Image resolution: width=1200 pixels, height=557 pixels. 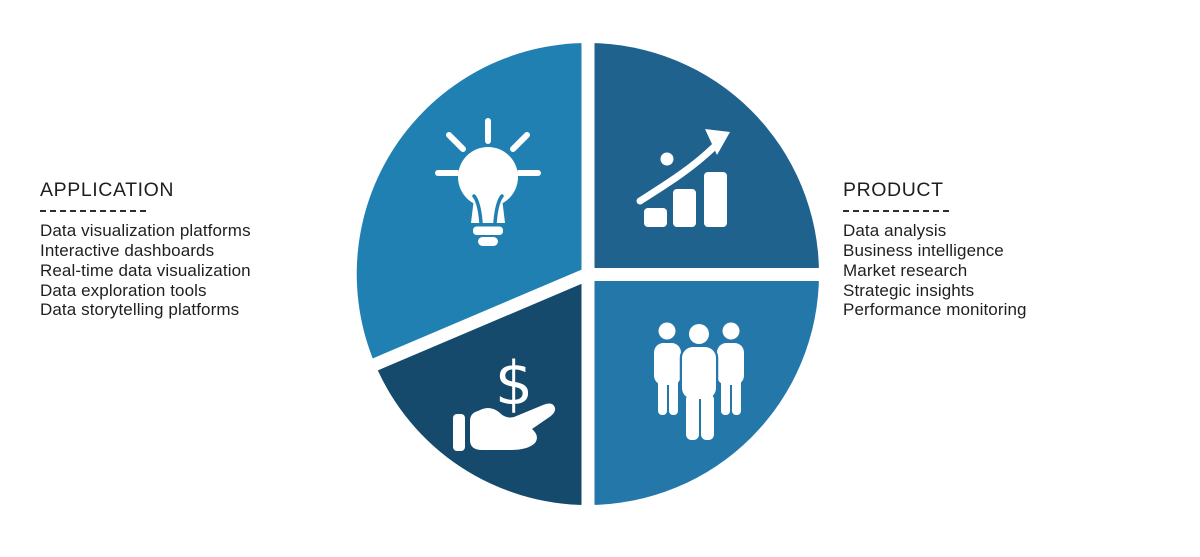 What do you see at coordinates (145, 270) in the screenshot?
I see `list-item: Real-time data visualization` at bounding box center [145, 270].